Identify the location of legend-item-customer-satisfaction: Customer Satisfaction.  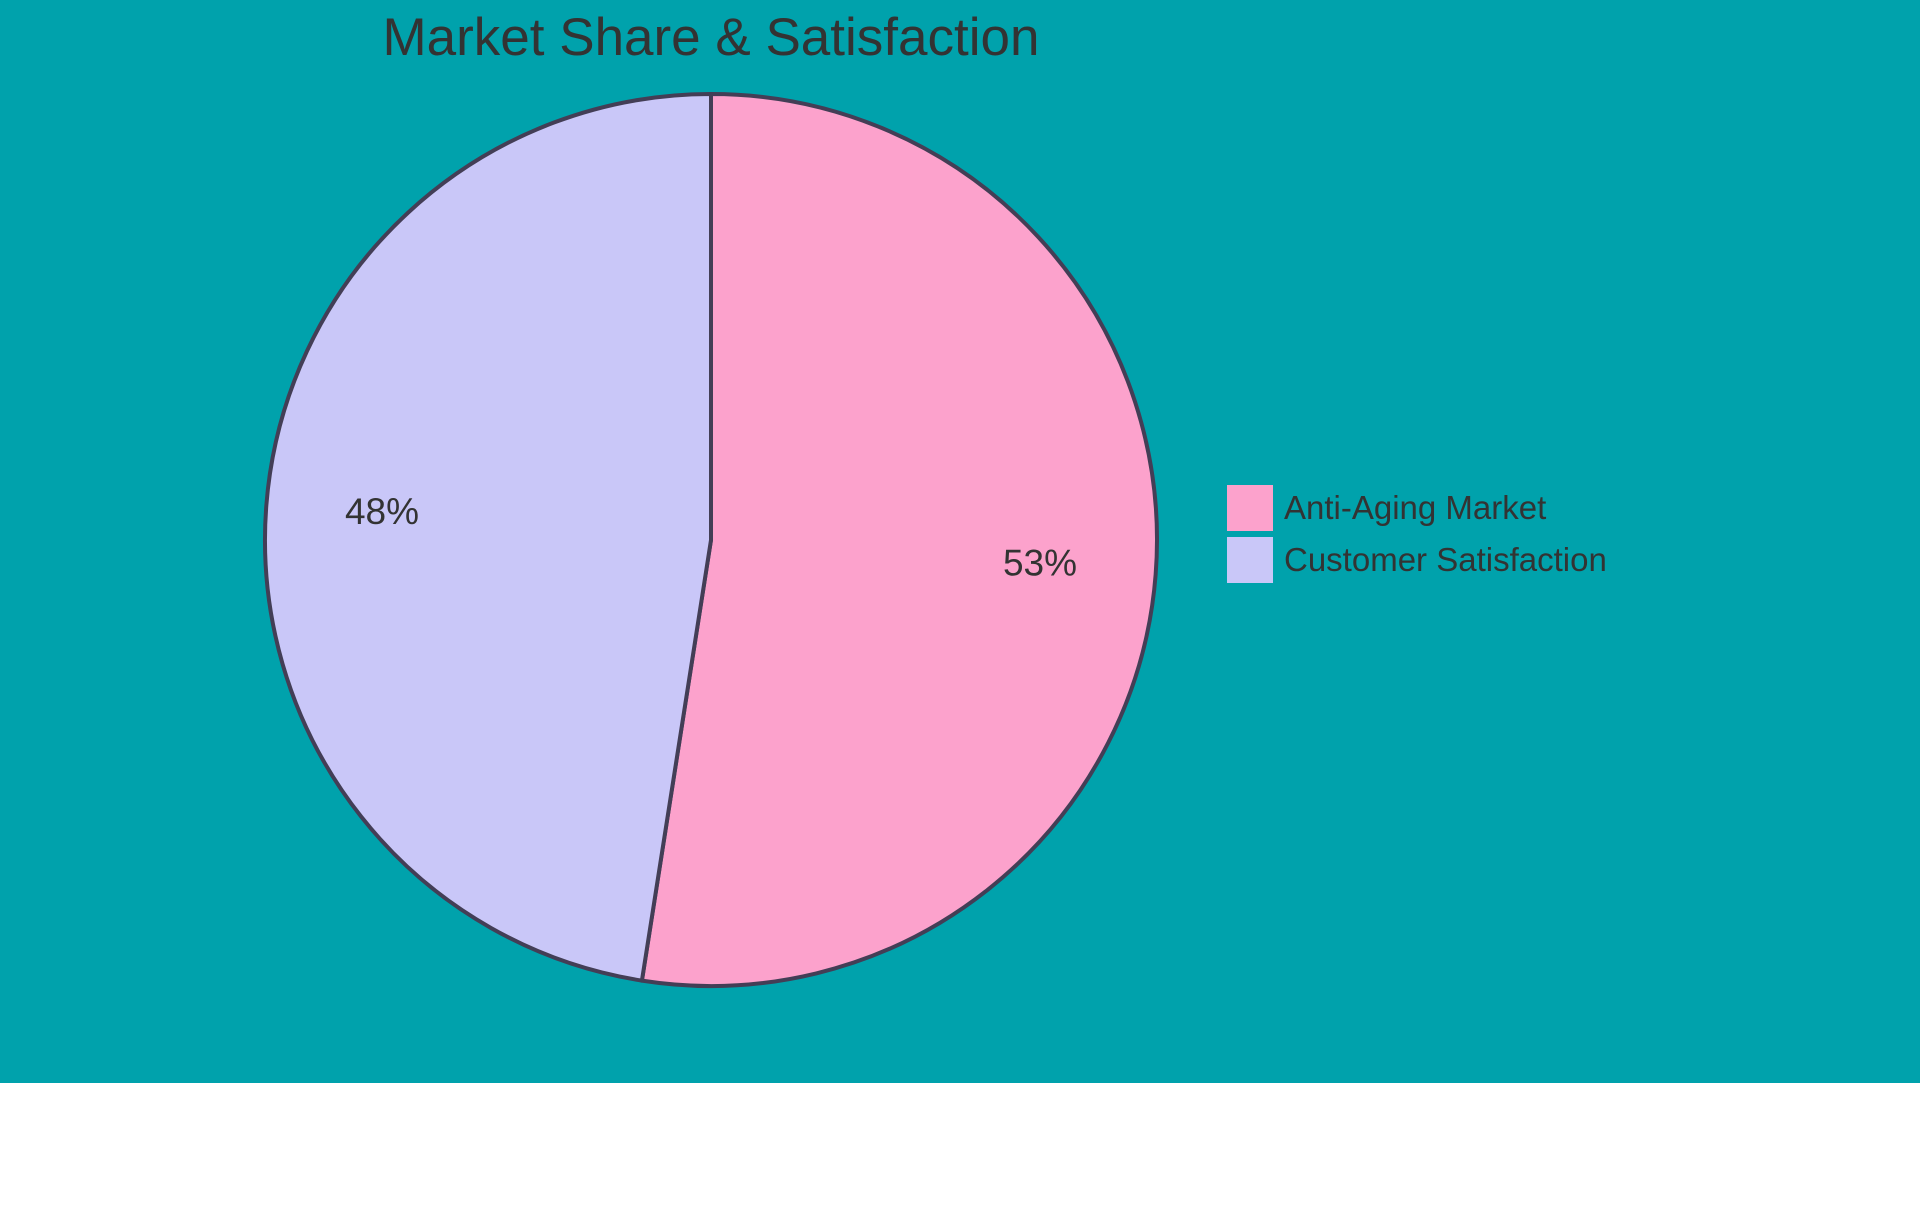
(1417, 560).